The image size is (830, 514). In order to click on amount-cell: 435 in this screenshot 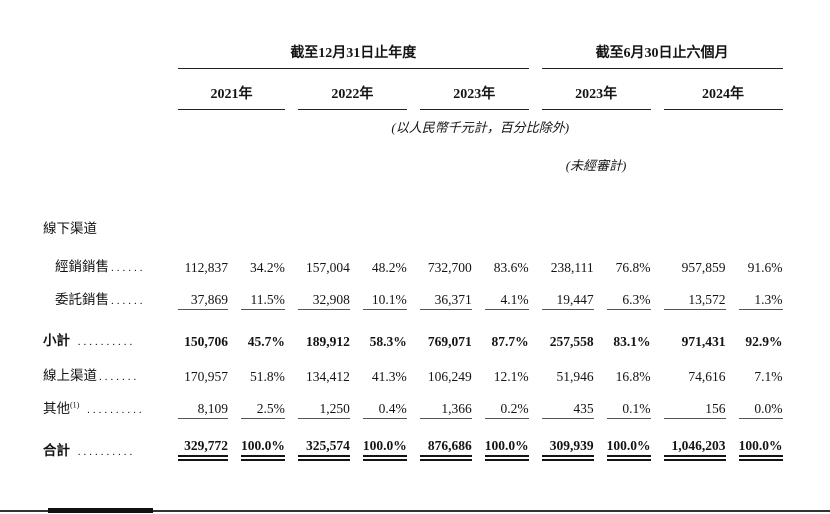, I will do `click(567, 402)`.